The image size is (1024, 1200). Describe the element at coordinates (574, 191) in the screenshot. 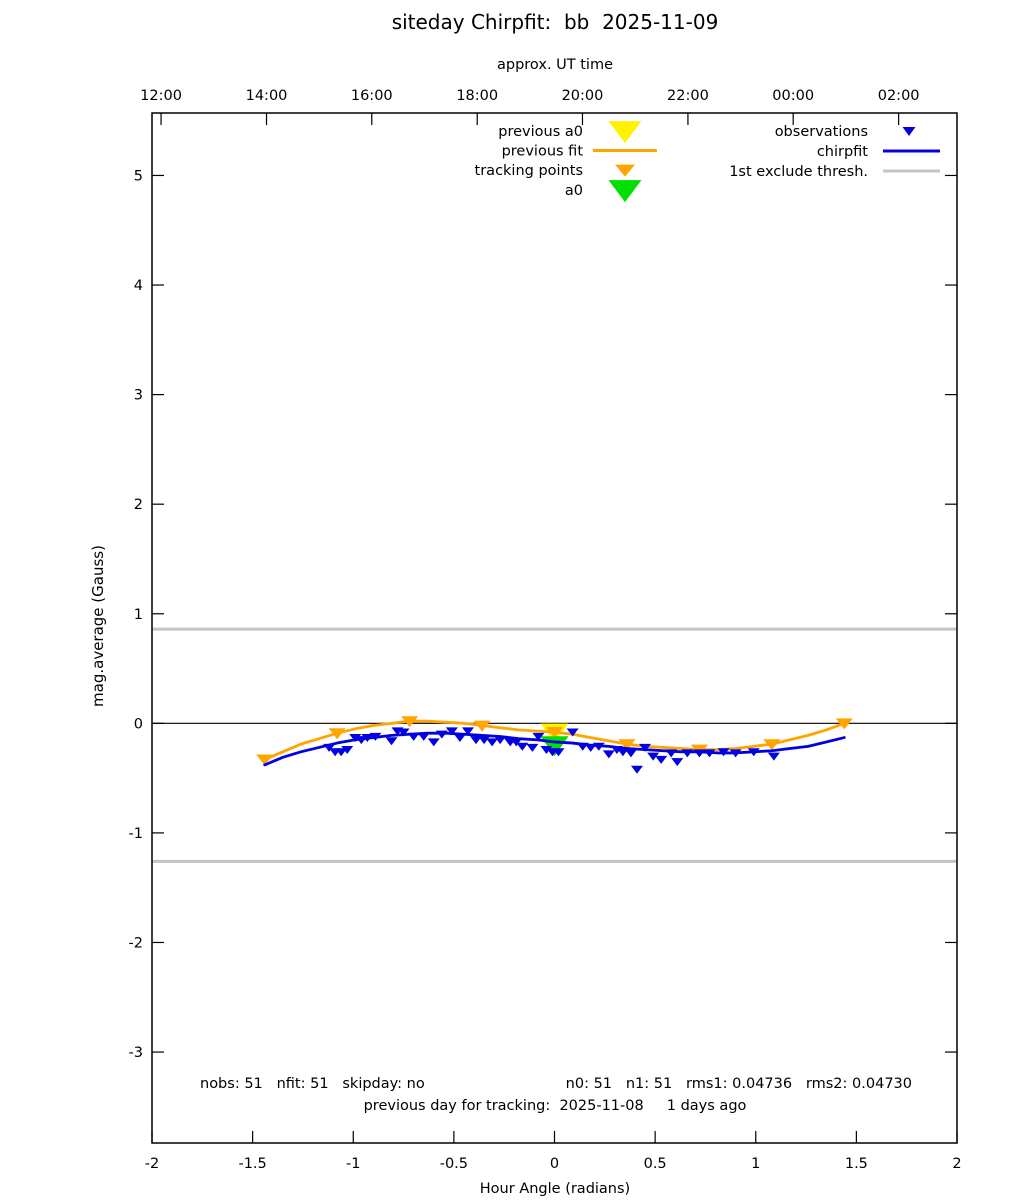

I see `legend-label-a0: a0` at that location.